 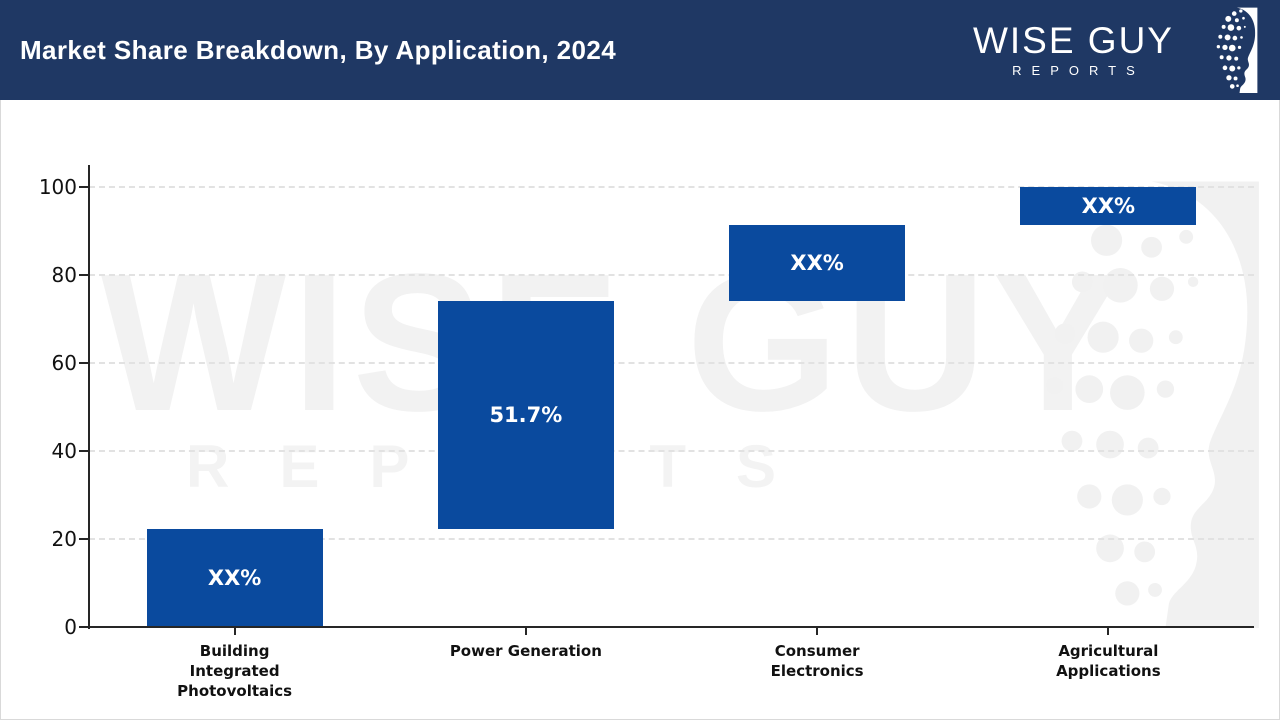 I want to click on y-tick-label: 60, so click(x=64, y=363).